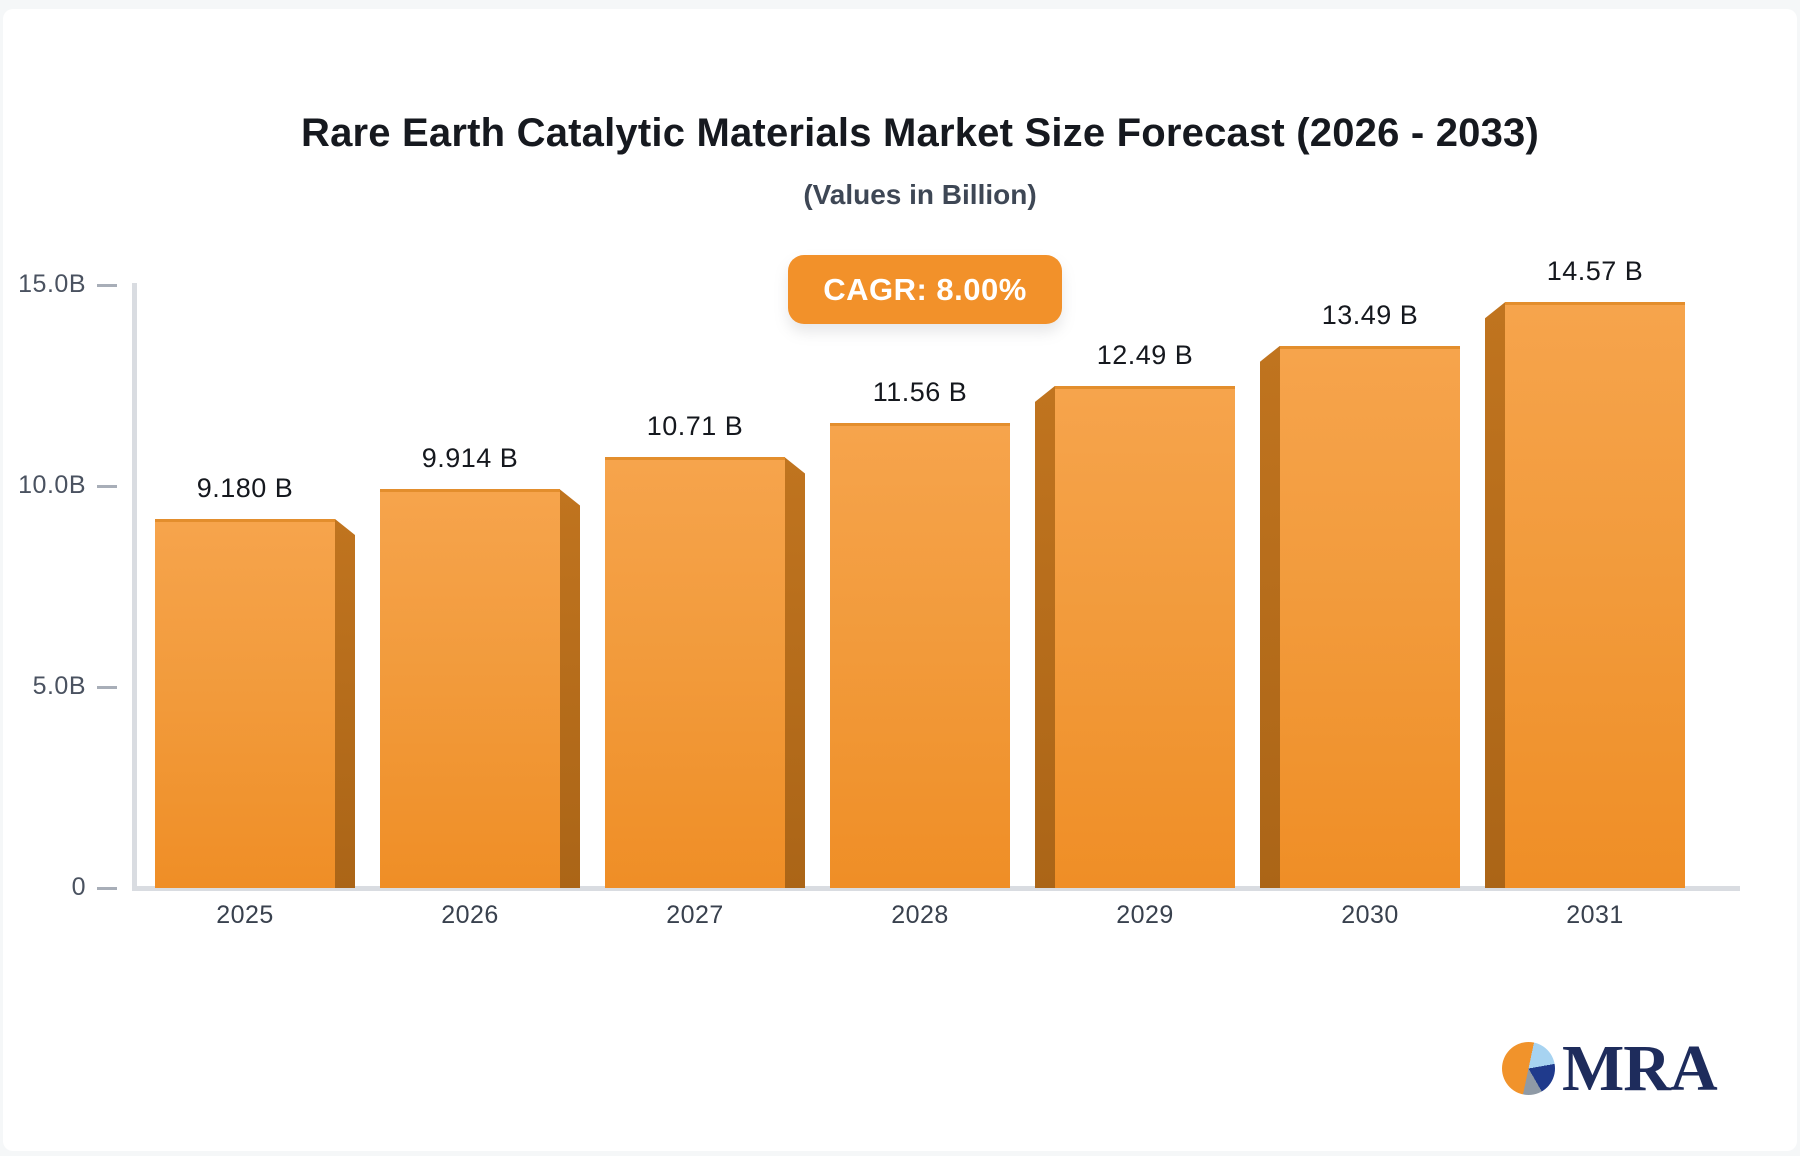  Describe the element at coordinates (920, 392) in the screenshot. I see `bar-value-label: 11.56 B` at that location.